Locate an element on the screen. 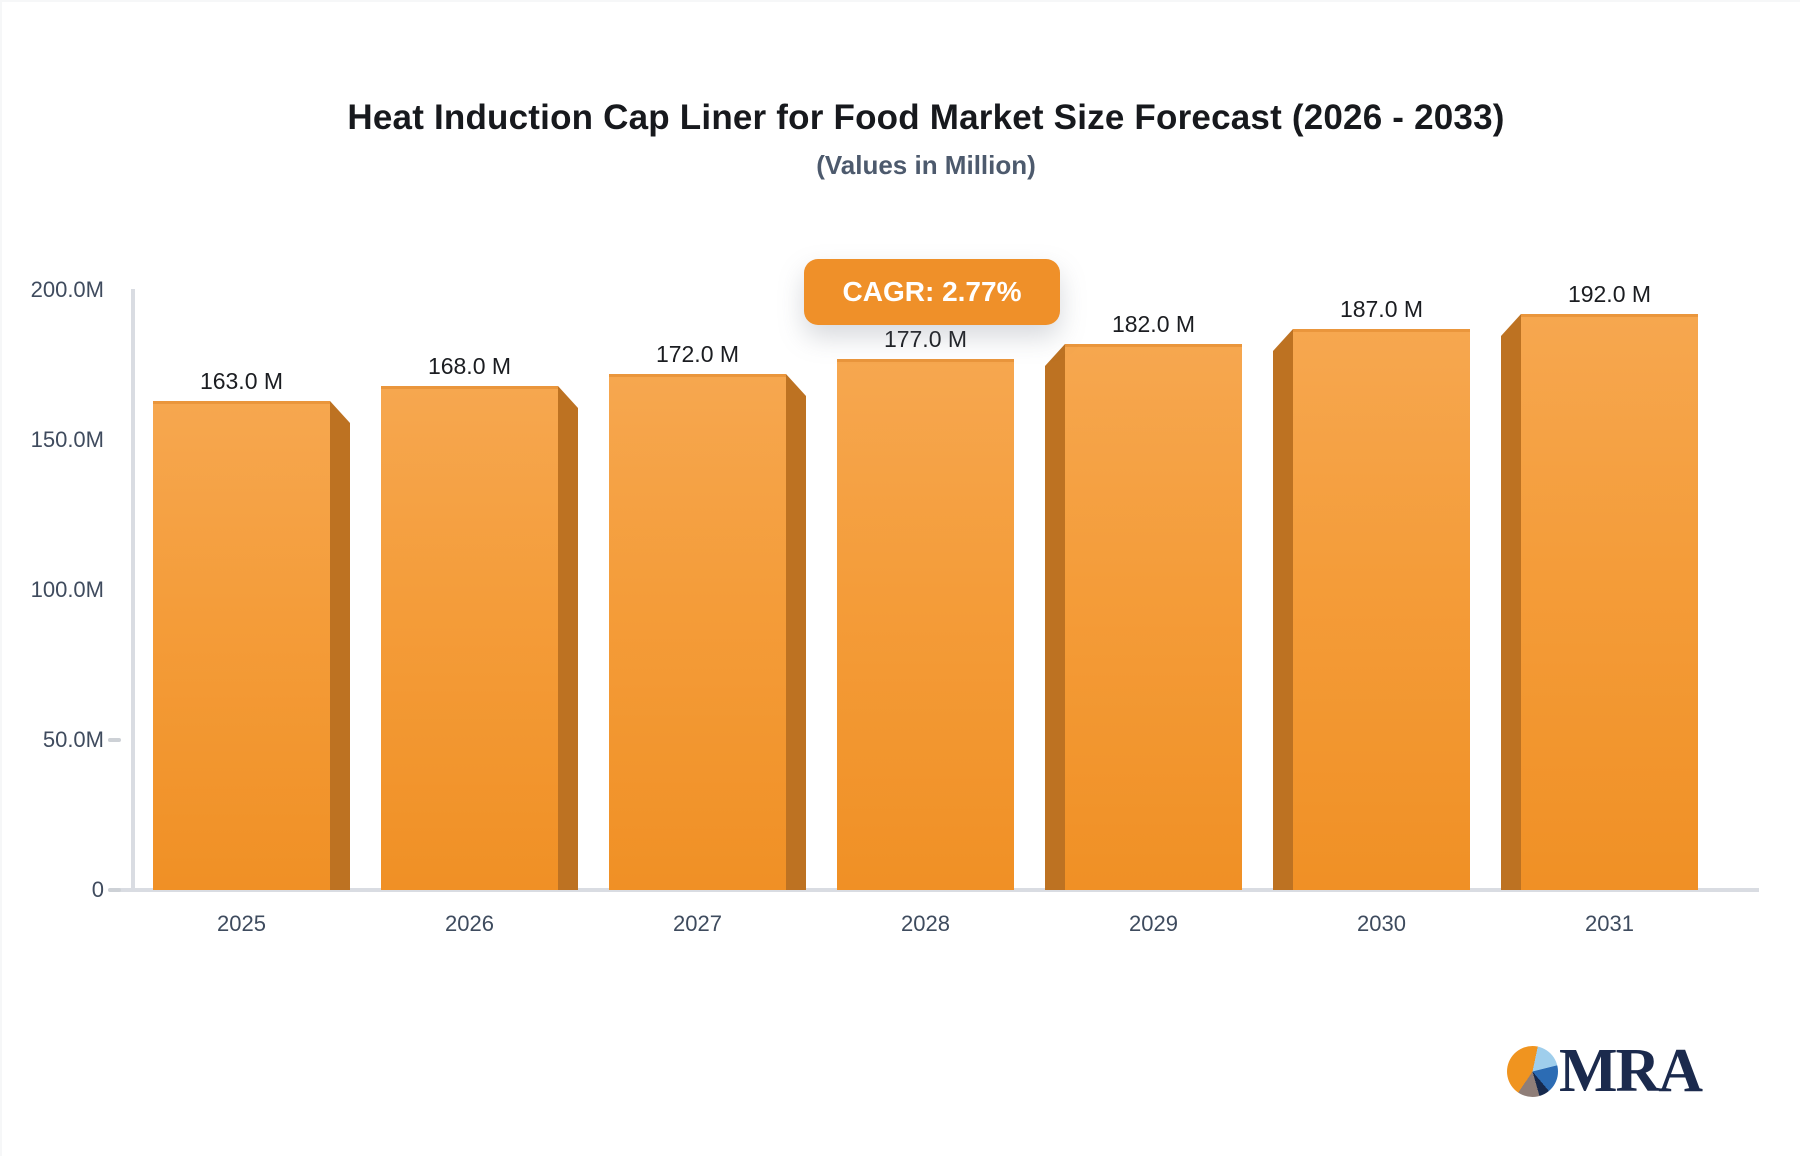  brand-logo: MRA is located at coordinates (1605, 1071).